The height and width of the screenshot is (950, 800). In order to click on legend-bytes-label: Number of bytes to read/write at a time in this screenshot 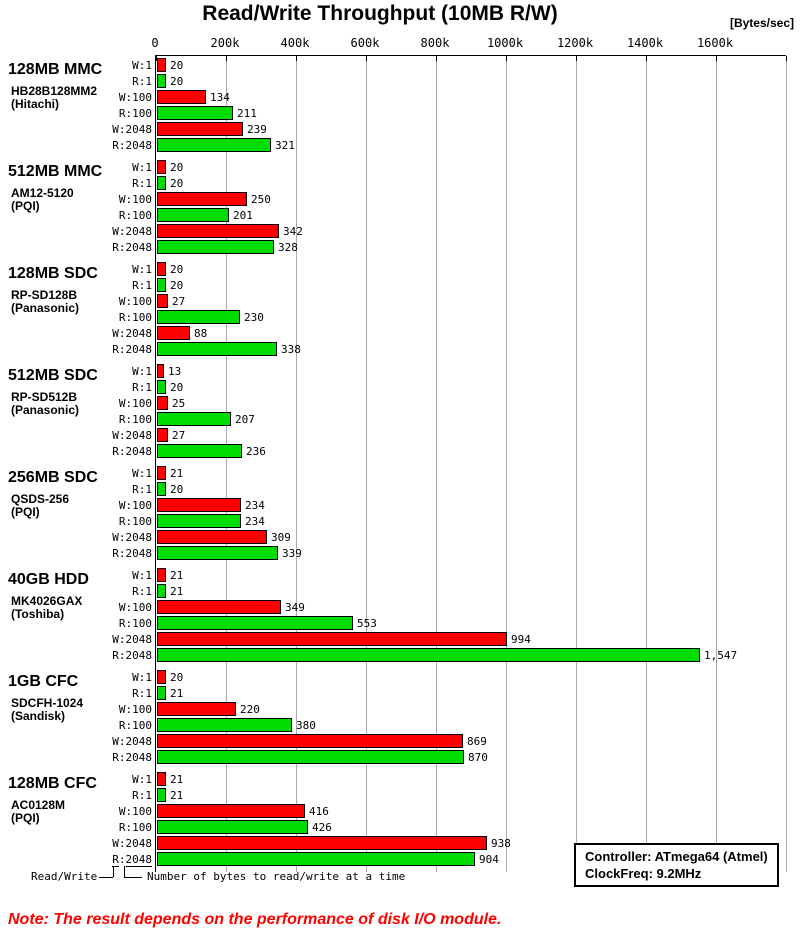, I will do `click(276, 876)`.